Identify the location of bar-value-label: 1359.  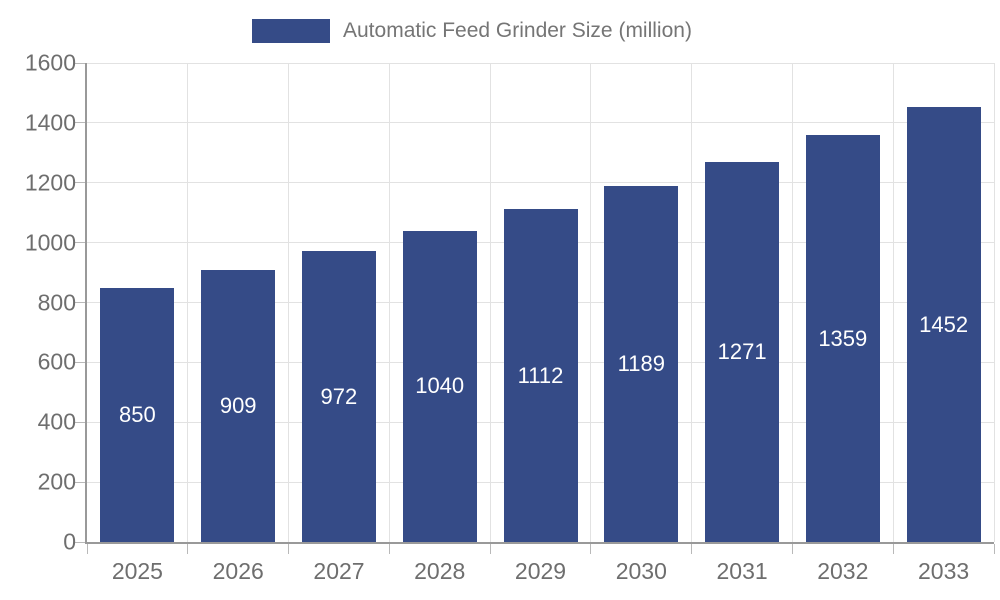
(843, 338).